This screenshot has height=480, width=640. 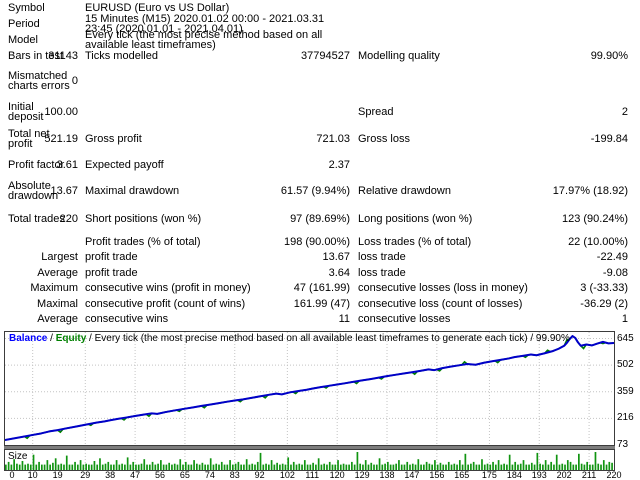 I want to click on stat-value: 2.37, so click(x=339, y=165).